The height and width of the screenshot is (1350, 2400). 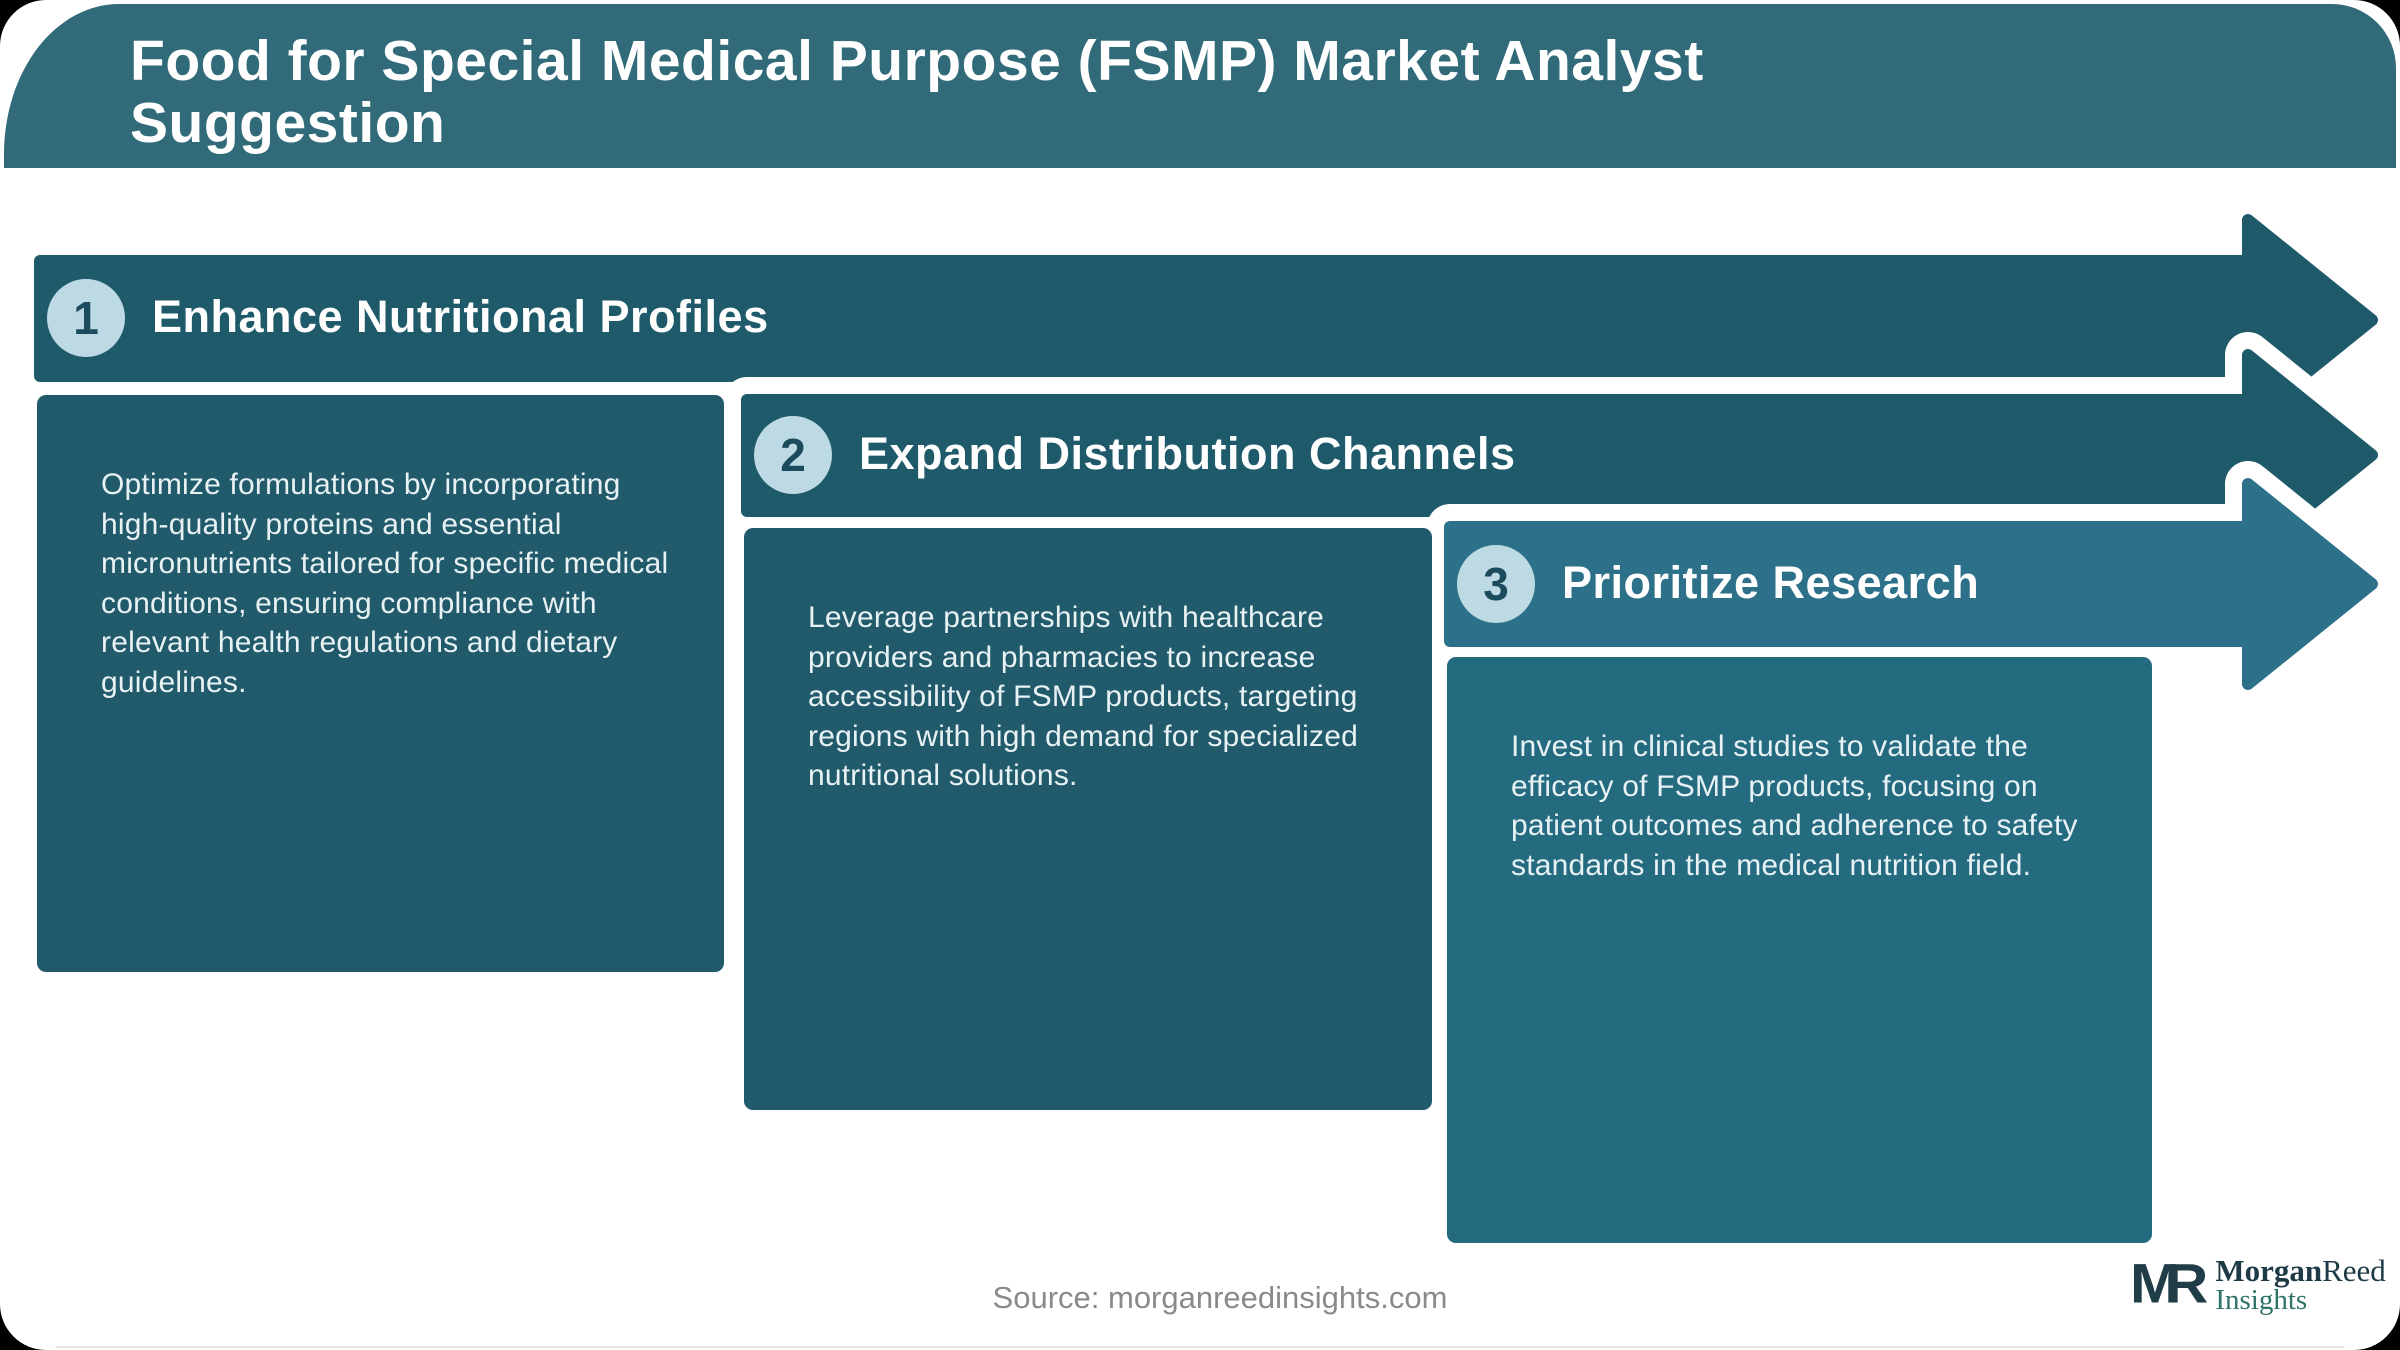 What do you see at coordinates (2155, 1283) in the screenshot?
I see `monogram-m: M` at bounding box center [2155, 1283].